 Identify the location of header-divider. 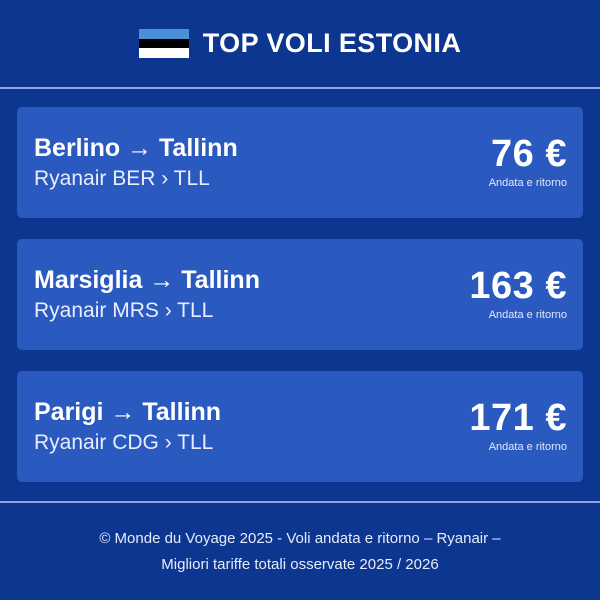
(300, 88).